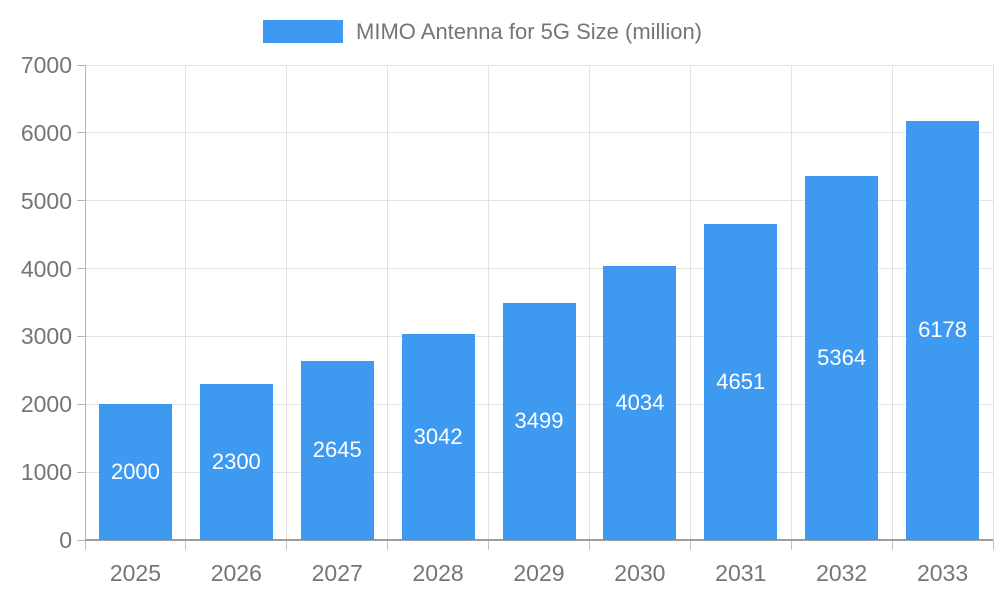 The height and width of the screenshot is (600, 1000). Describe the element at coordinates (46, 200) in the screenshot. I see `y-axis-label: 5000` at that location.